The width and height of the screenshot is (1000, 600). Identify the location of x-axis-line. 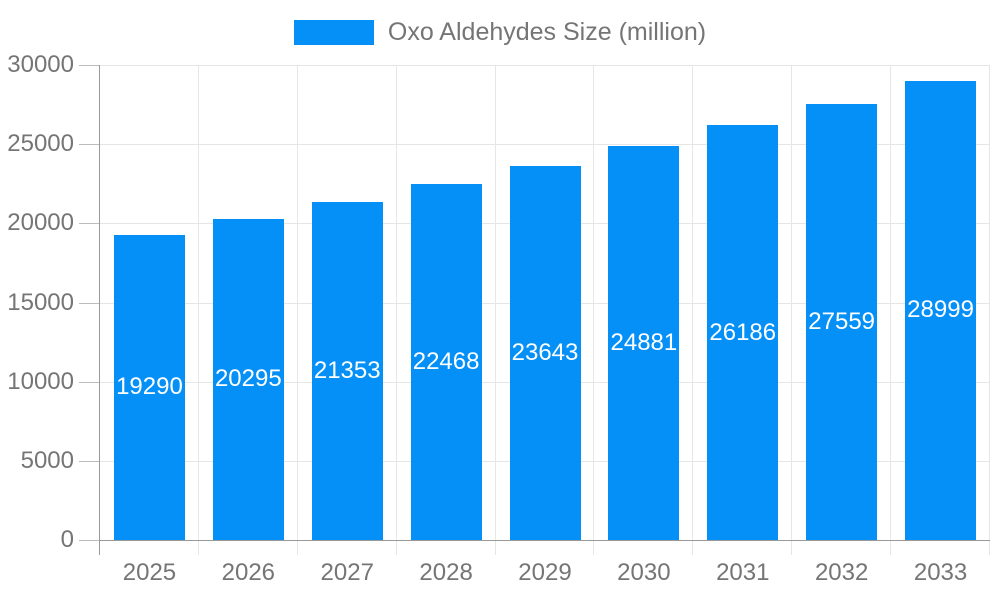
(544, 540).